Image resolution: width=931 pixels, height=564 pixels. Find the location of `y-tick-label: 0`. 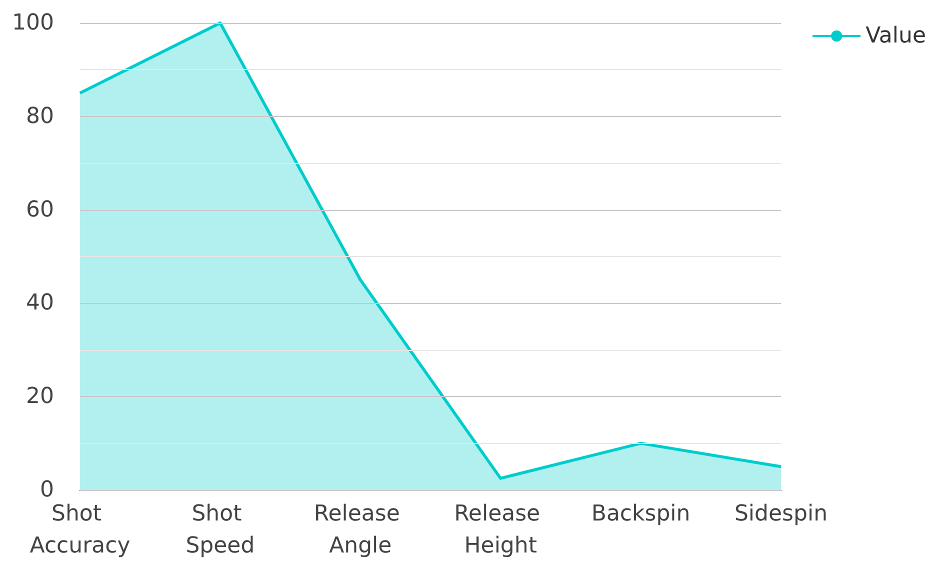

y-tick-label: 0 is located at coordinates (47, 490).